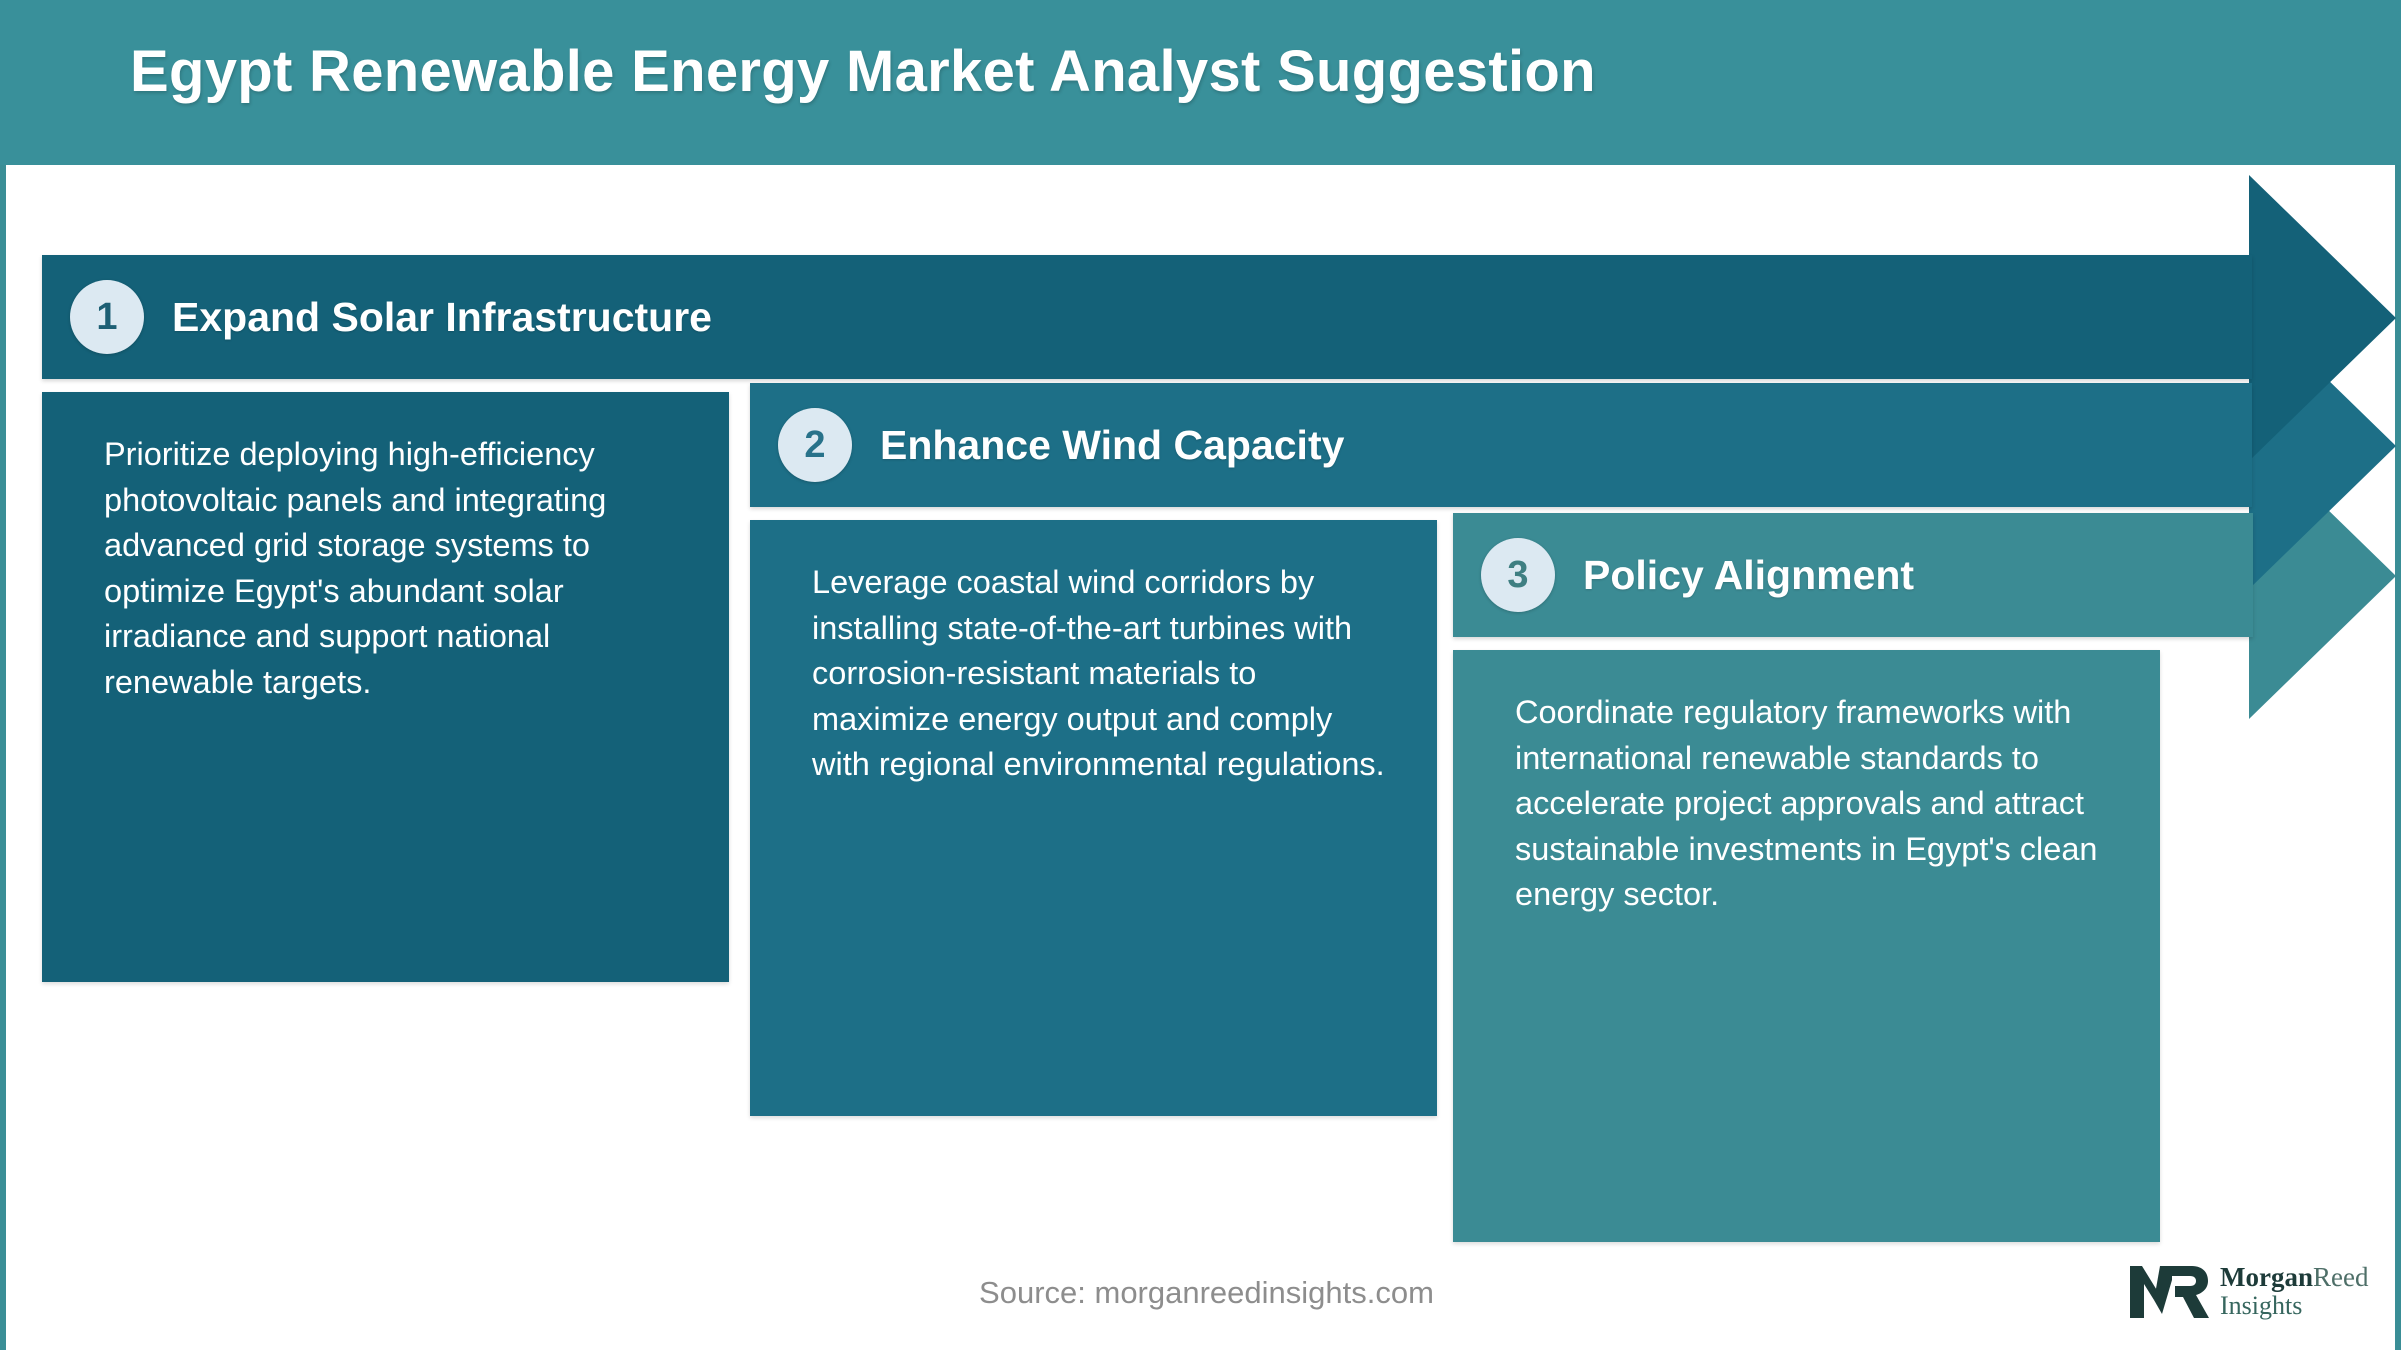 The height and width of the screenshot is (1350, 2401). Describe the element at coordinates (1749, 574) in the screenshot. I see `step-3-title: Policy Alignment` at that location.